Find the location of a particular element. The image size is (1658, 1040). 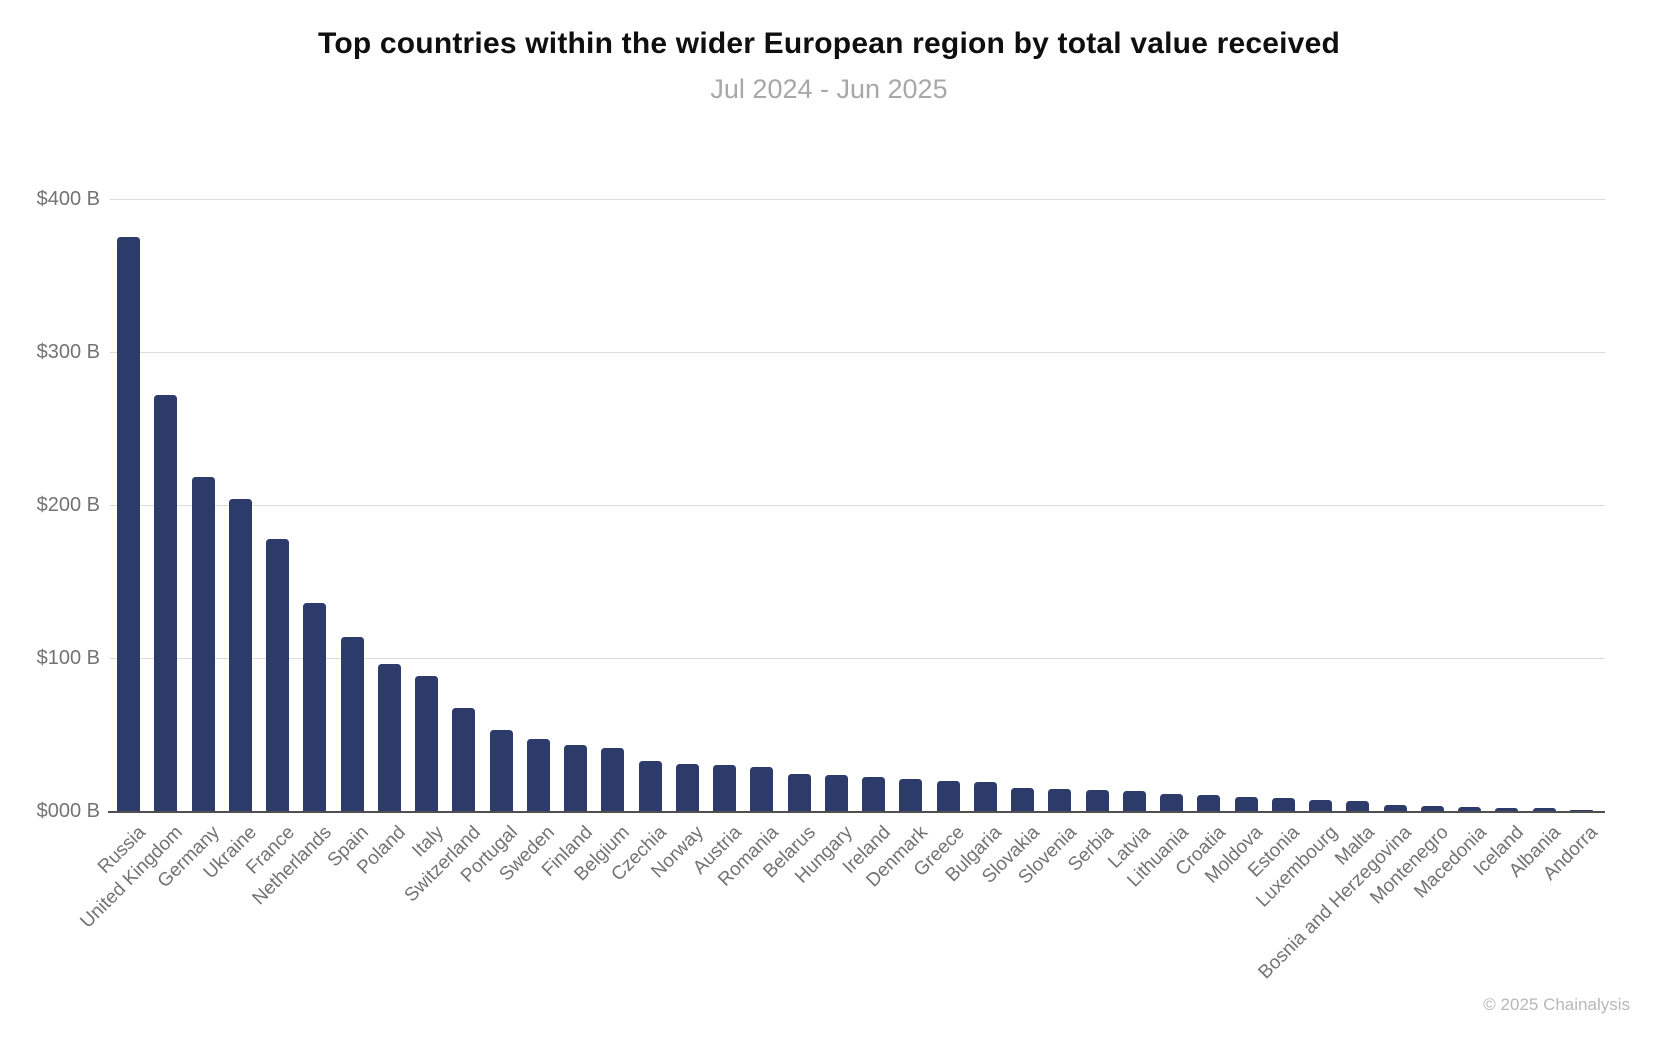

chart-subtitle: Jul 2024 - Jun 2025 is located at coordinates (829, 89).